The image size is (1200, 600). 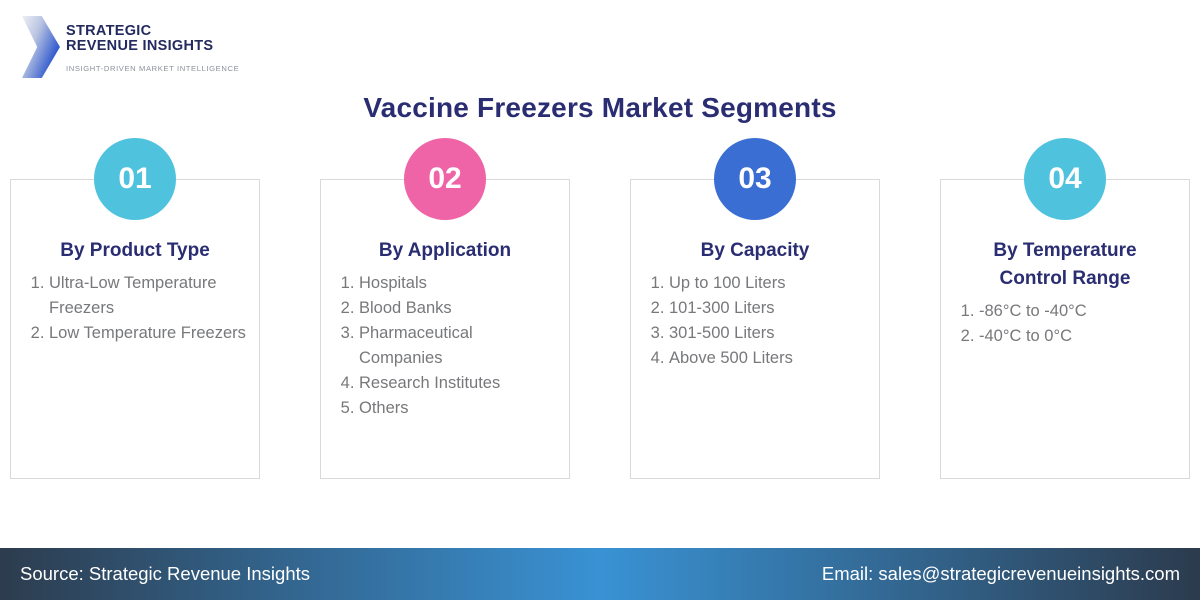 I want to click on list-item: Low Temperature Freezers, so click(x=149, y=333).